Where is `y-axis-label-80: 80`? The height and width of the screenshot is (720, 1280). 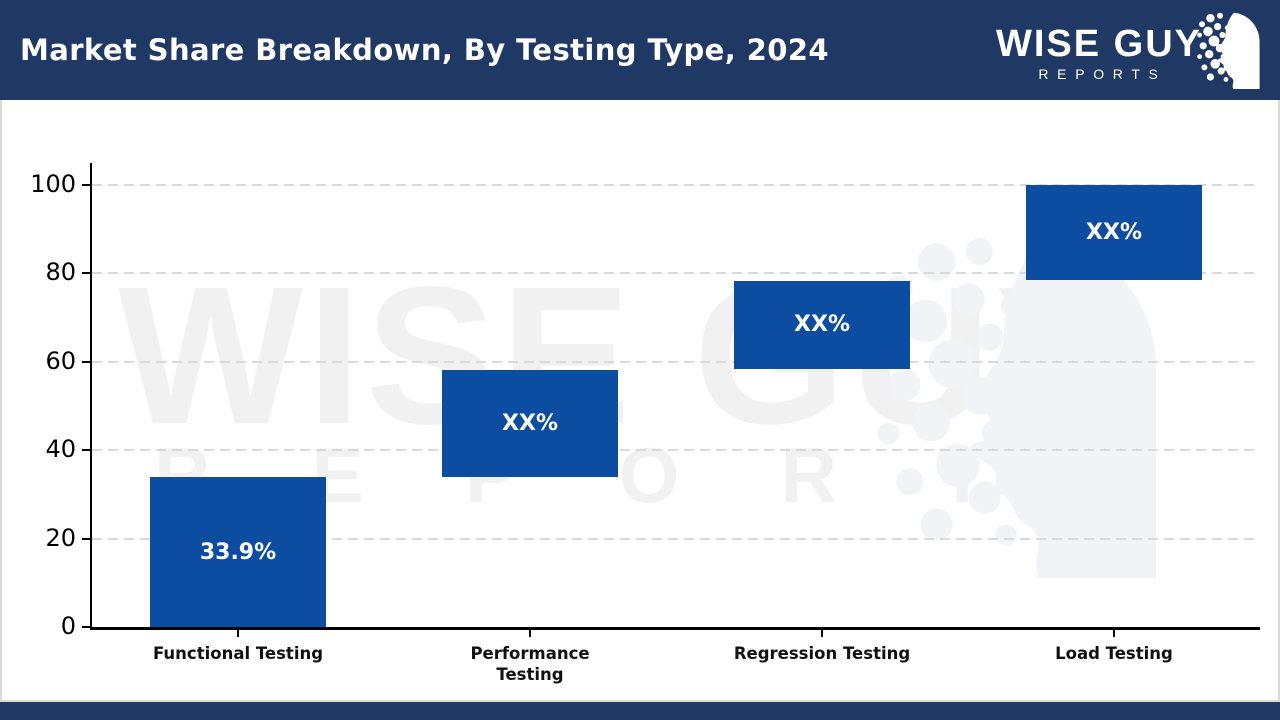
y-axis-label-80: 80 is located at coordinates (60, 272).